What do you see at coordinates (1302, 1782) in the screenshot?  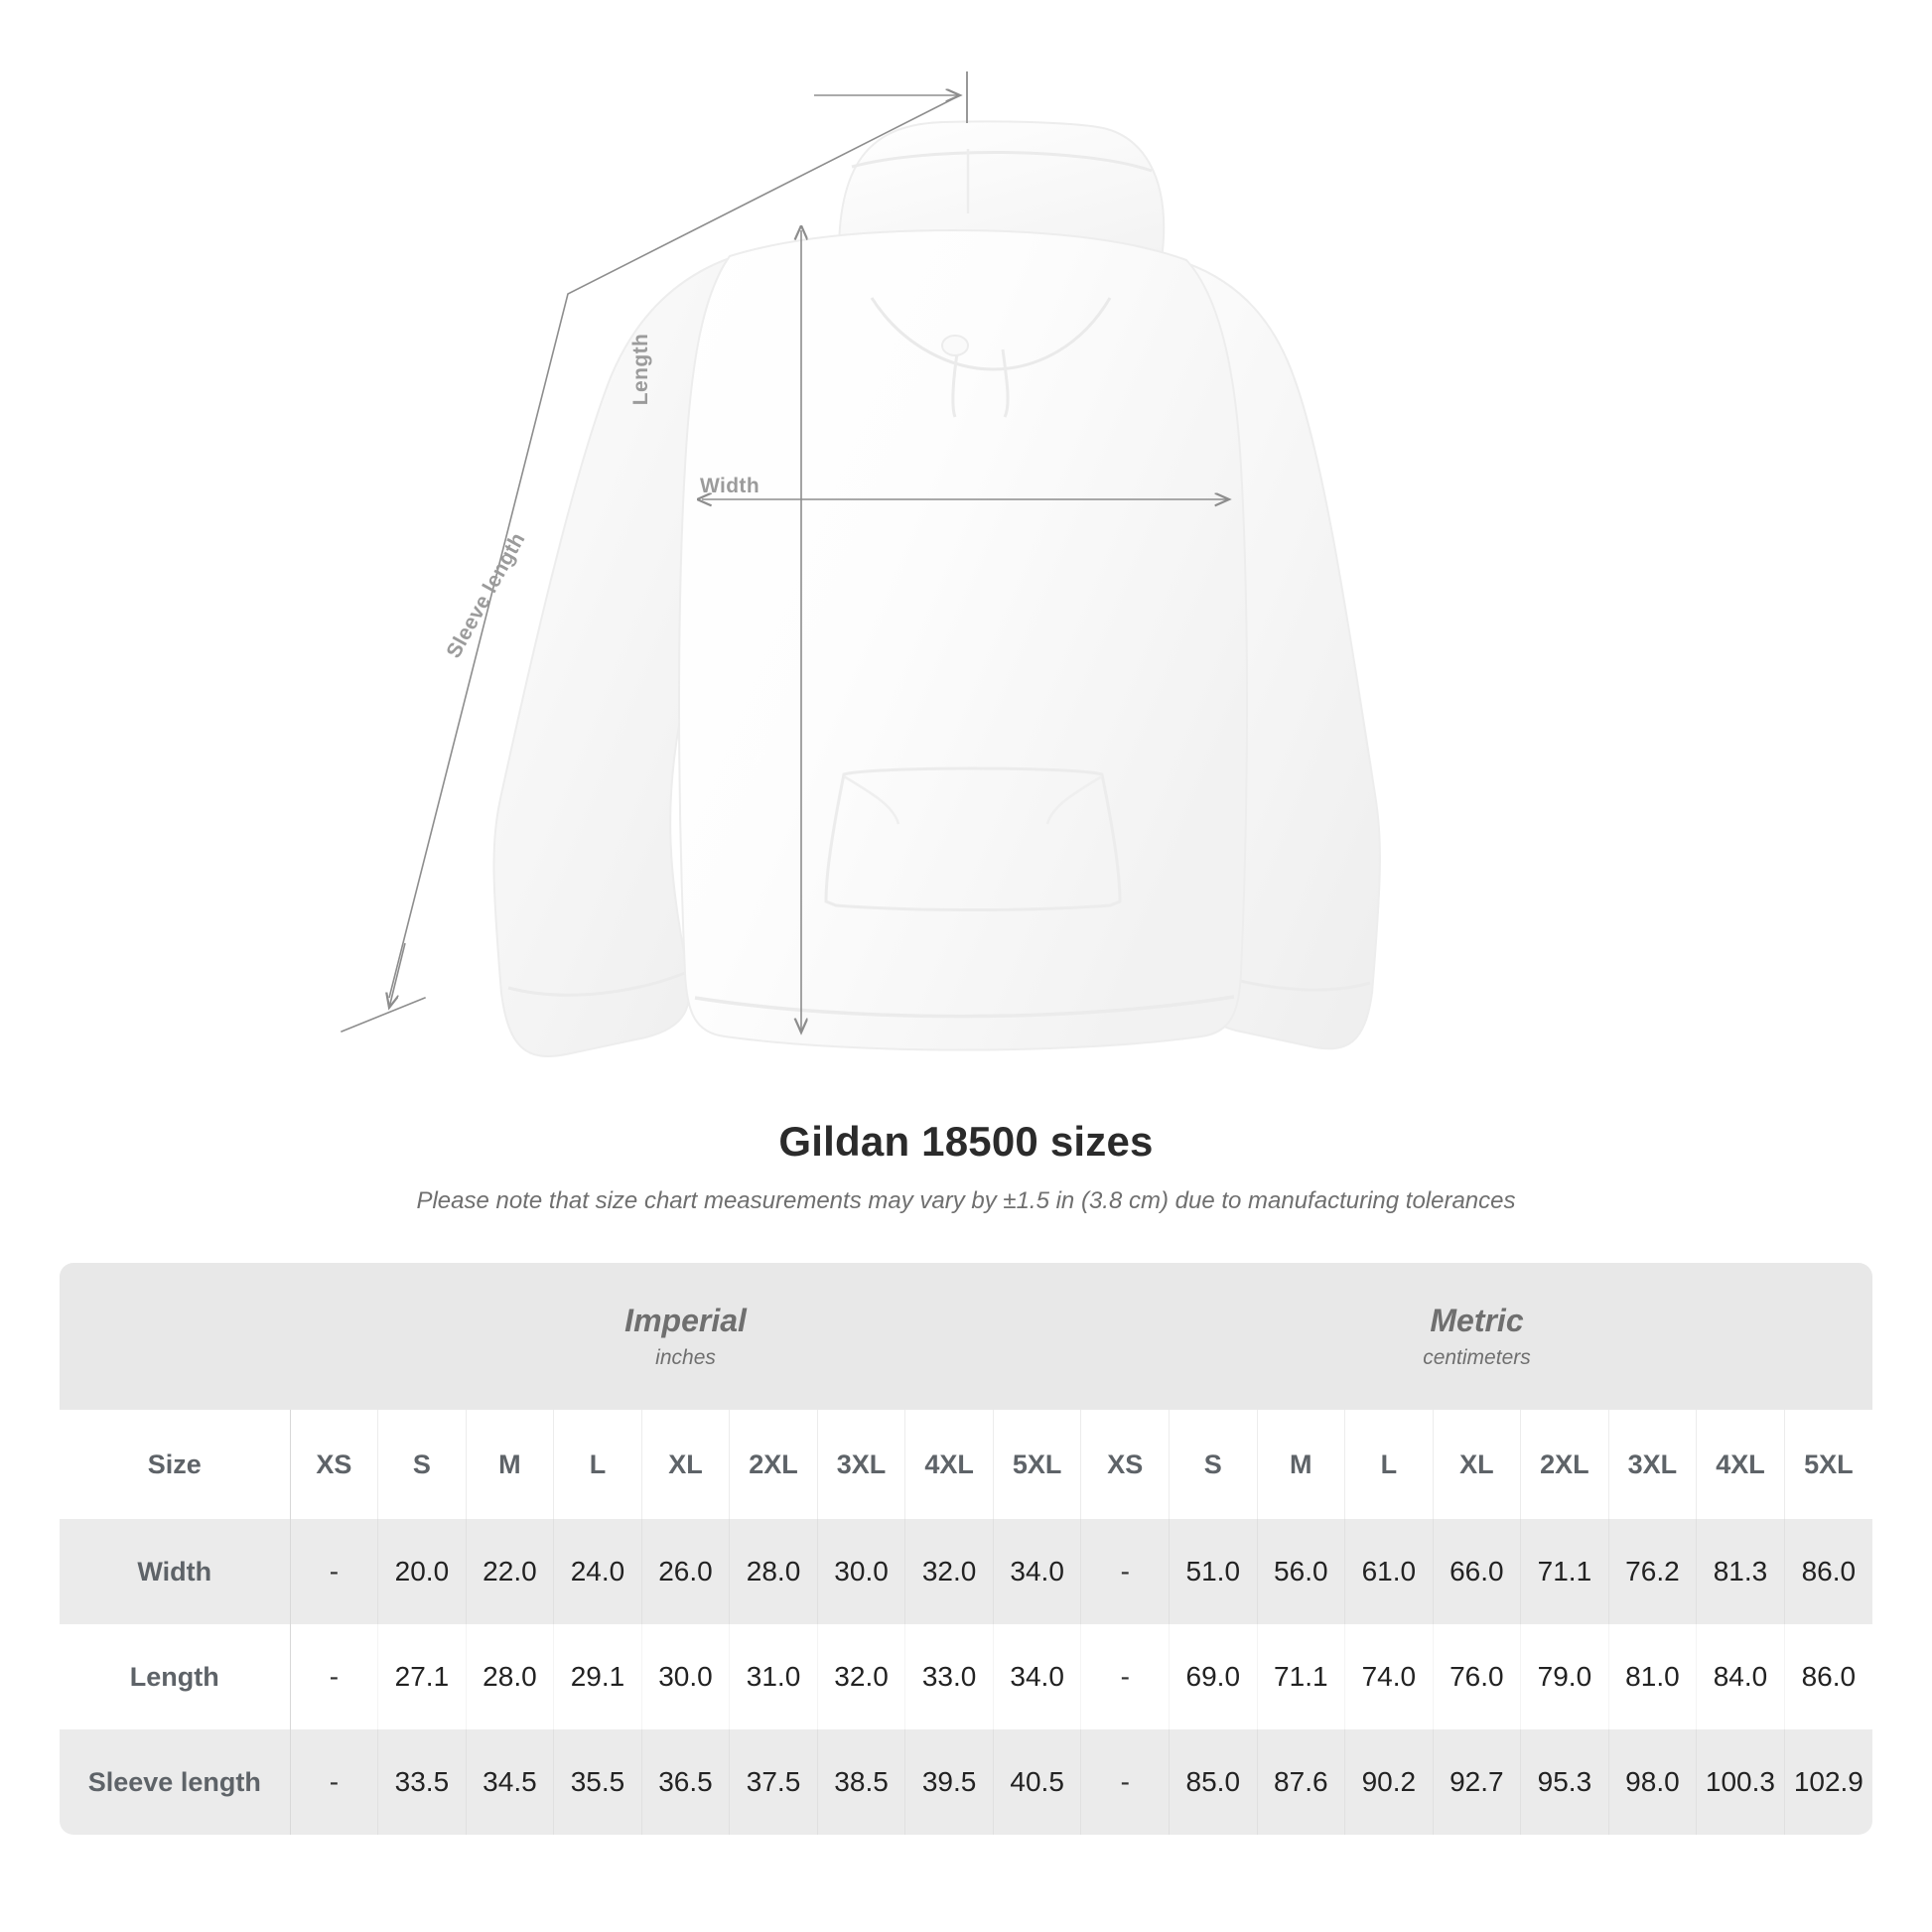 I see `cell-sleeve-length-metric-m: 87.6` at bounding box center [1302, 1782].